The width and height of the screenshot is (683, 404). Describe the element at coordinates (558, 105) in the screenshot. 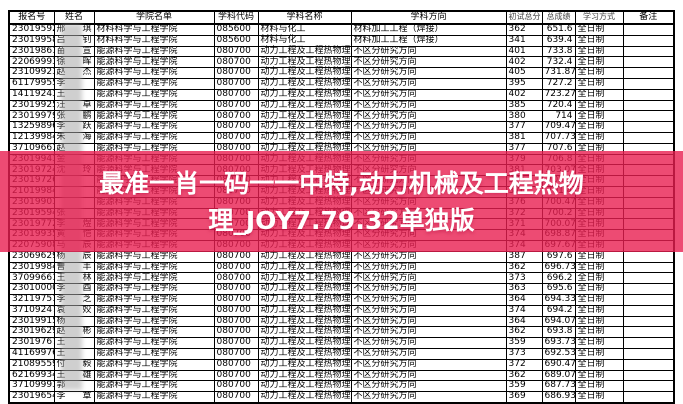

I see `cell-total: 720.4` at that location.